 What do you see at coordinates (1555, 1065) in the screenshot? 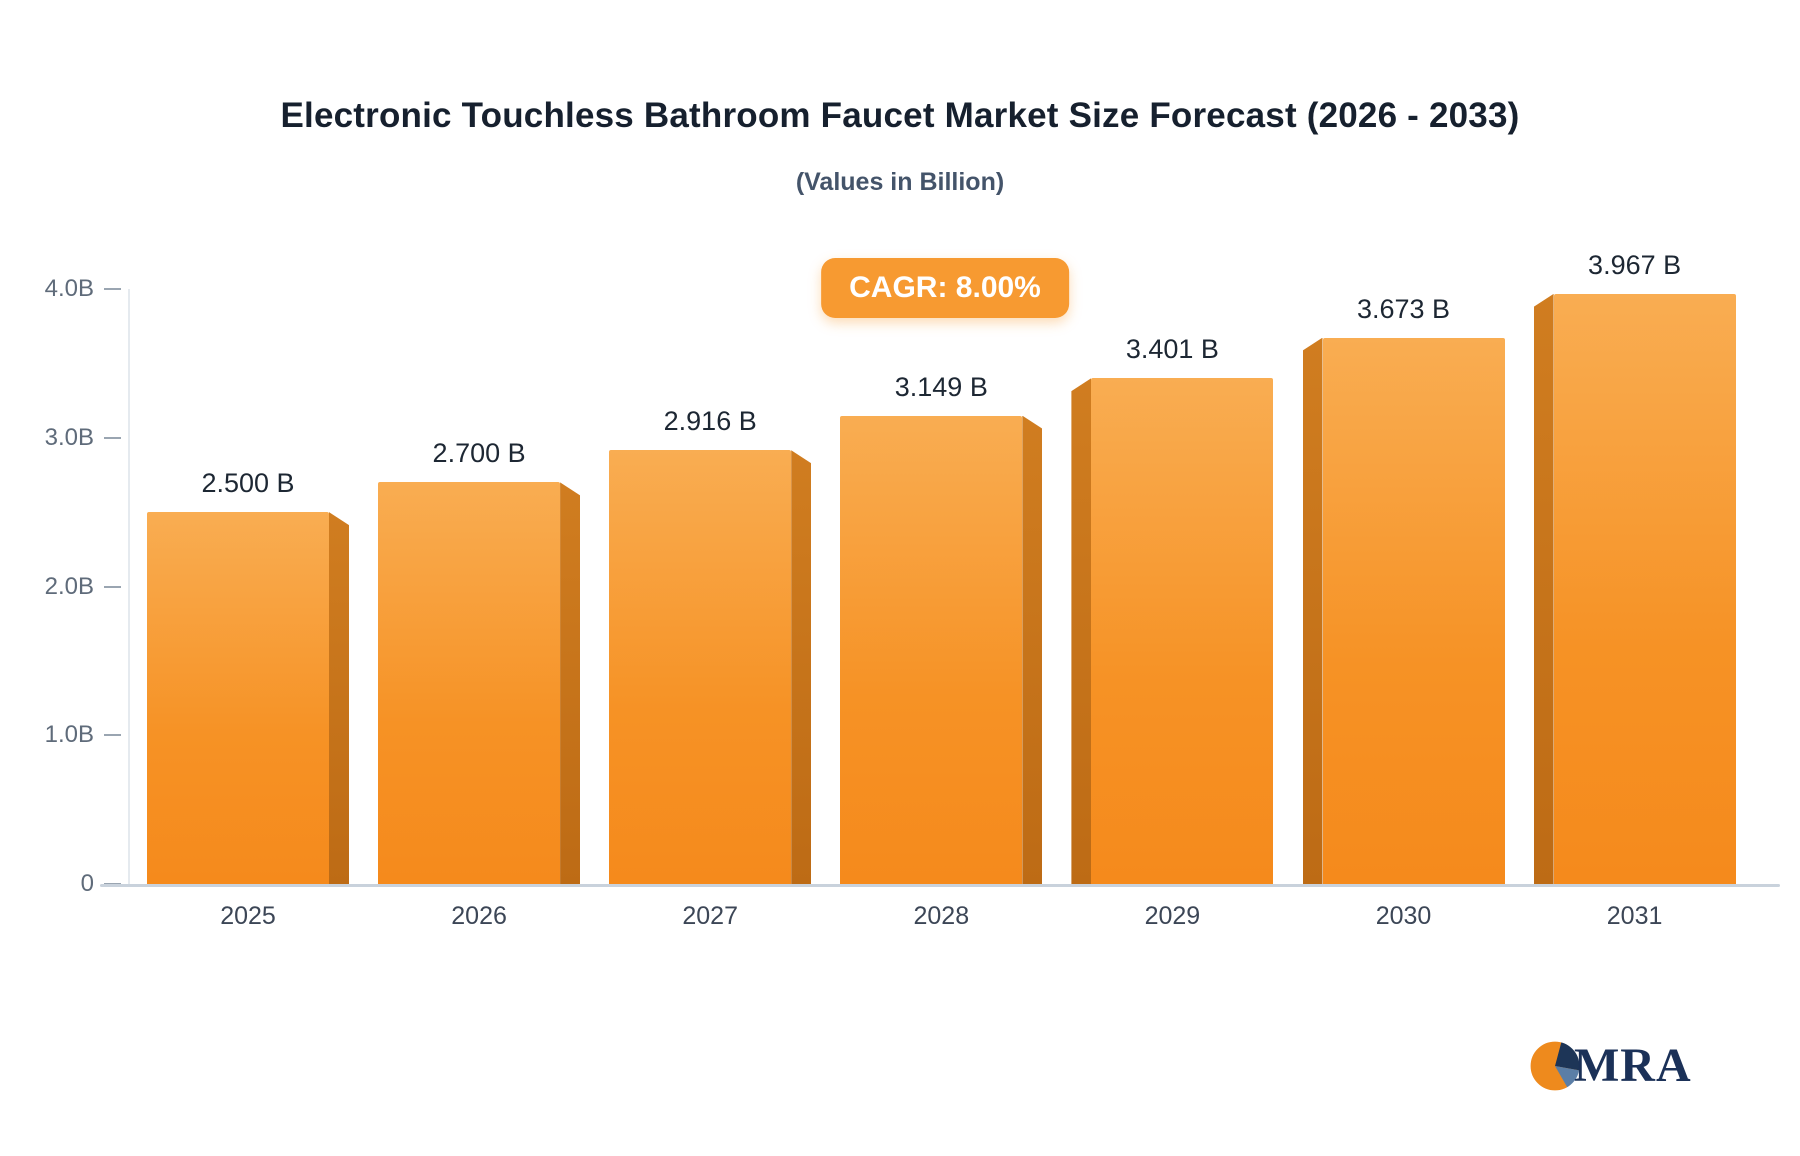
I see `pie-chart-icon` at bounding box center [1555, 1065].